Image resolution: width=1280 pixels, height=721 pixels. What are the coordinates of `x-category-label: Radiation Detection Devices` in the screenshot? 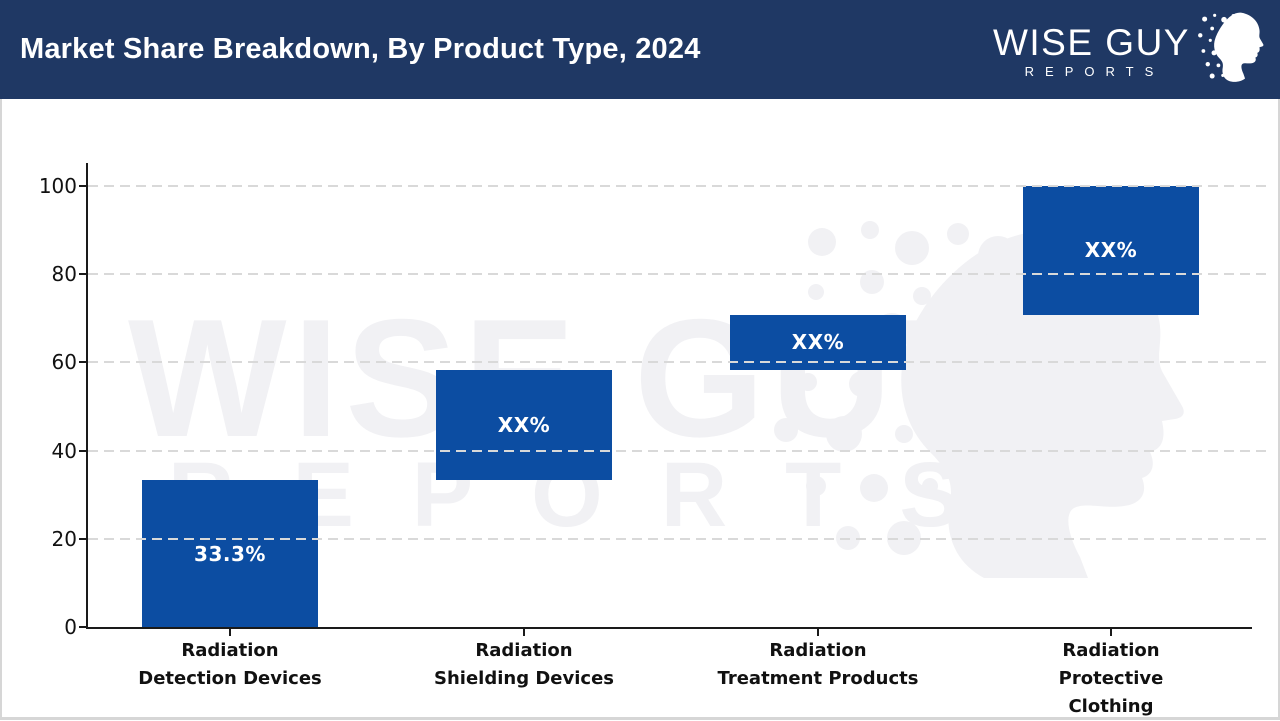 It's located at (230, 665).